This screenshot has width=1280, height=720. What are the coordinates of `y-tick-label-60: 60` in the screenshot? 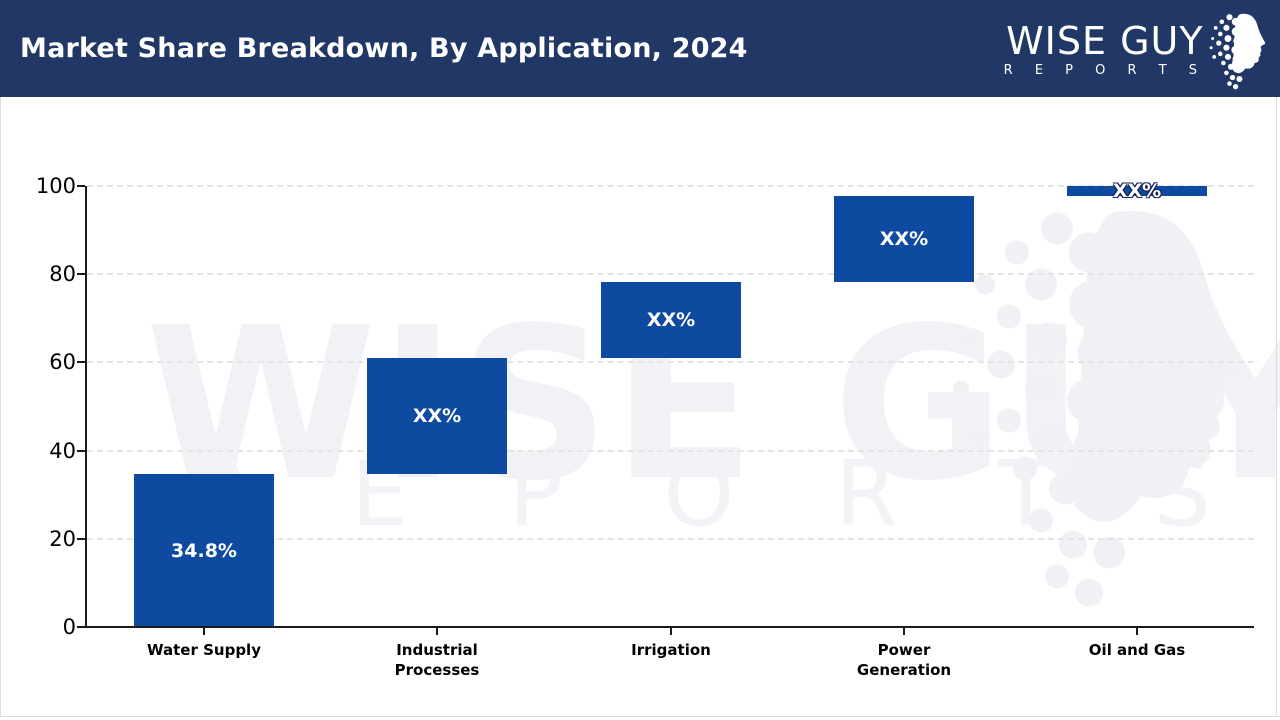 It's located at (62, 362).